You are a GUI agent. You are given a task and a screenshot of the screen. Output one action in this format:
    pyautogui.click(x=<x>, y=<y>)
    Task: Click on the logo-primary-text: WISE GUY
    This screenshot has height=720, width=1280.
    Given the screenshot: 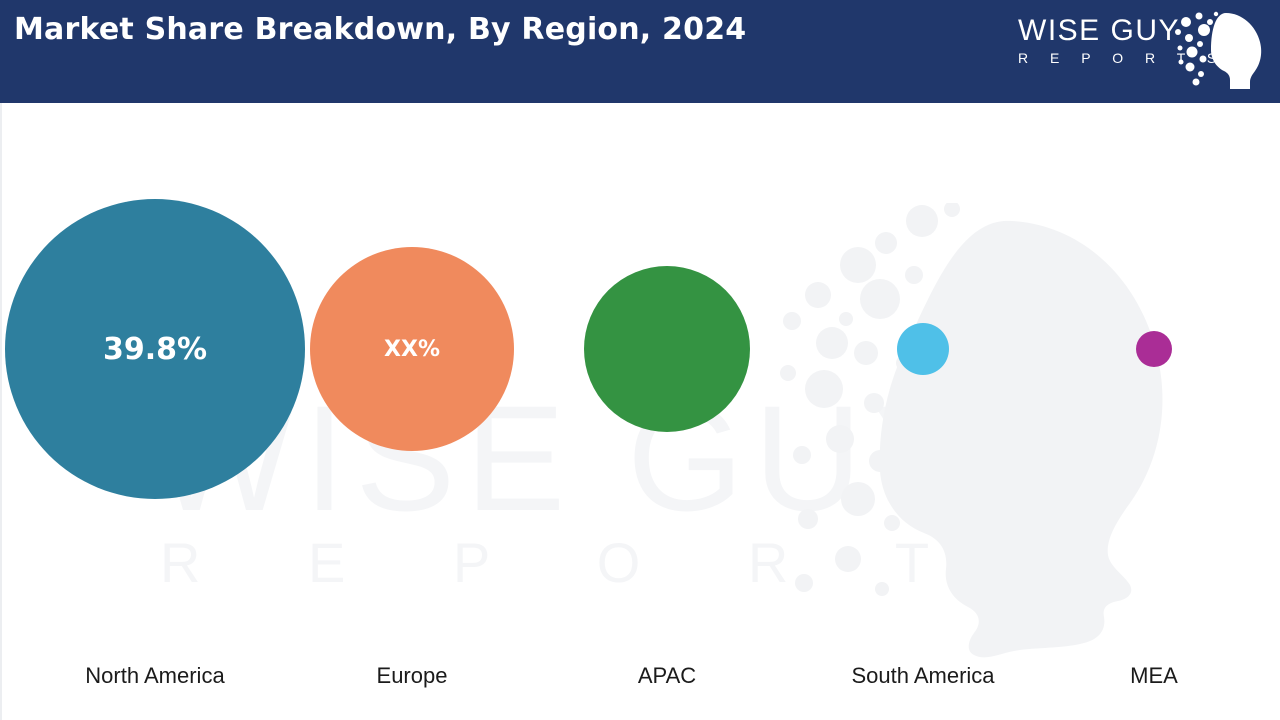 What is the action you would take?
    pyautogui.click(x=1099, y=30)
    